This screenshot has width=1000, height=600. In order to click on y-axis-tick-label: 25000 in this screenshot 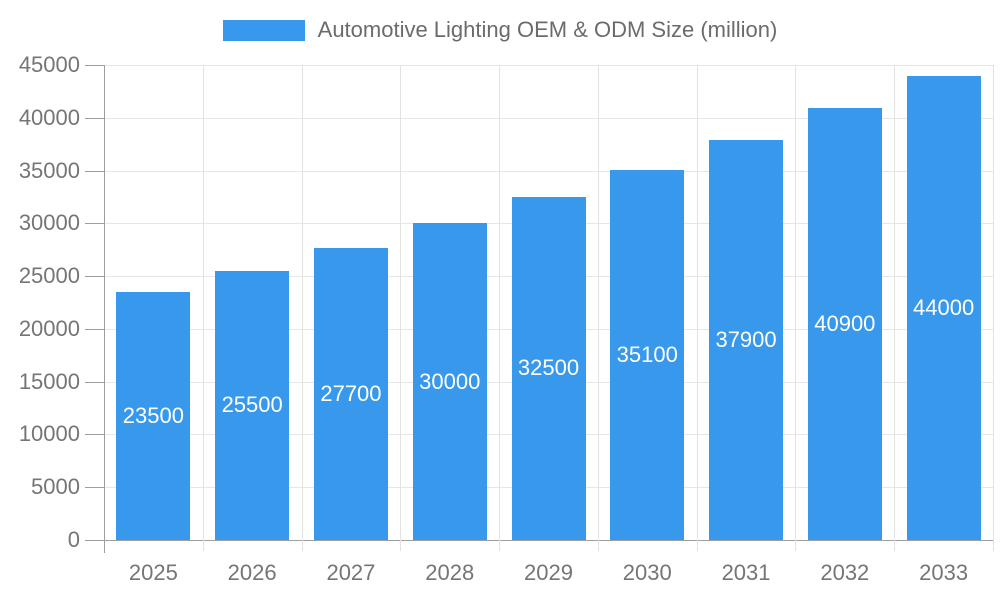, I will do `click(49, 276)`.